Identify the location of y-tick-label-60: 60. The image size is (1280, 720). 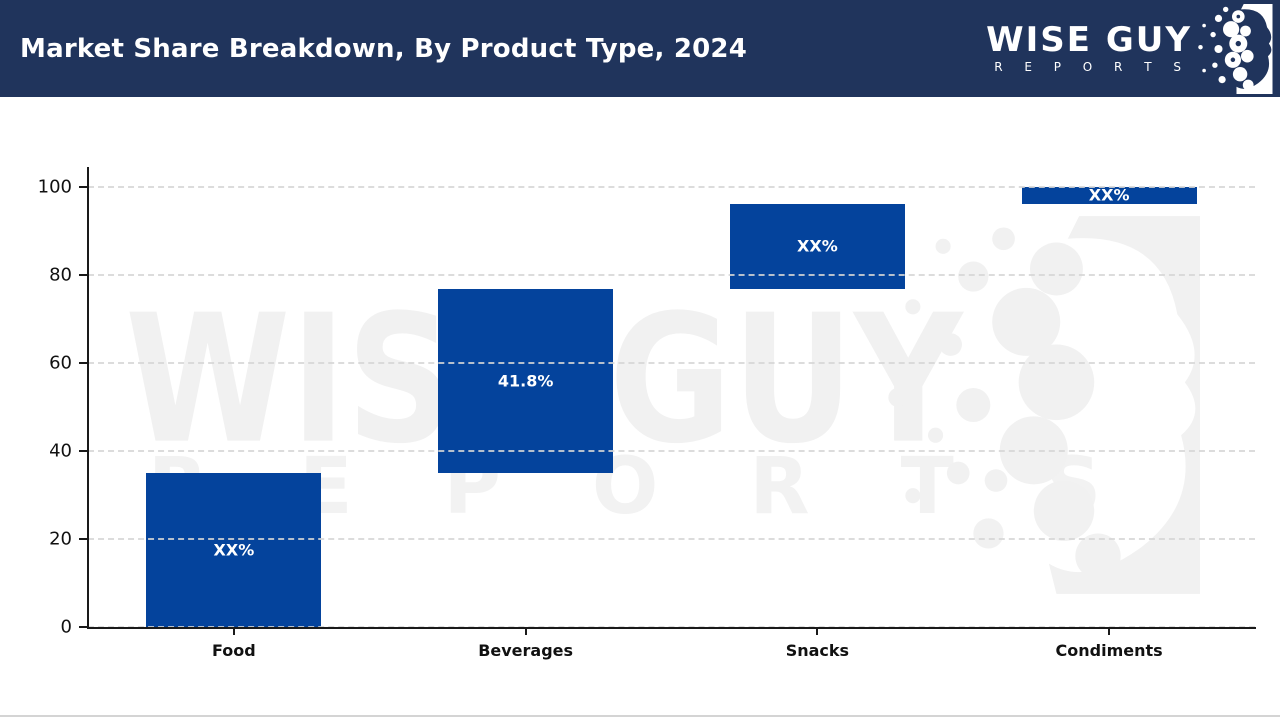
(60, 363).